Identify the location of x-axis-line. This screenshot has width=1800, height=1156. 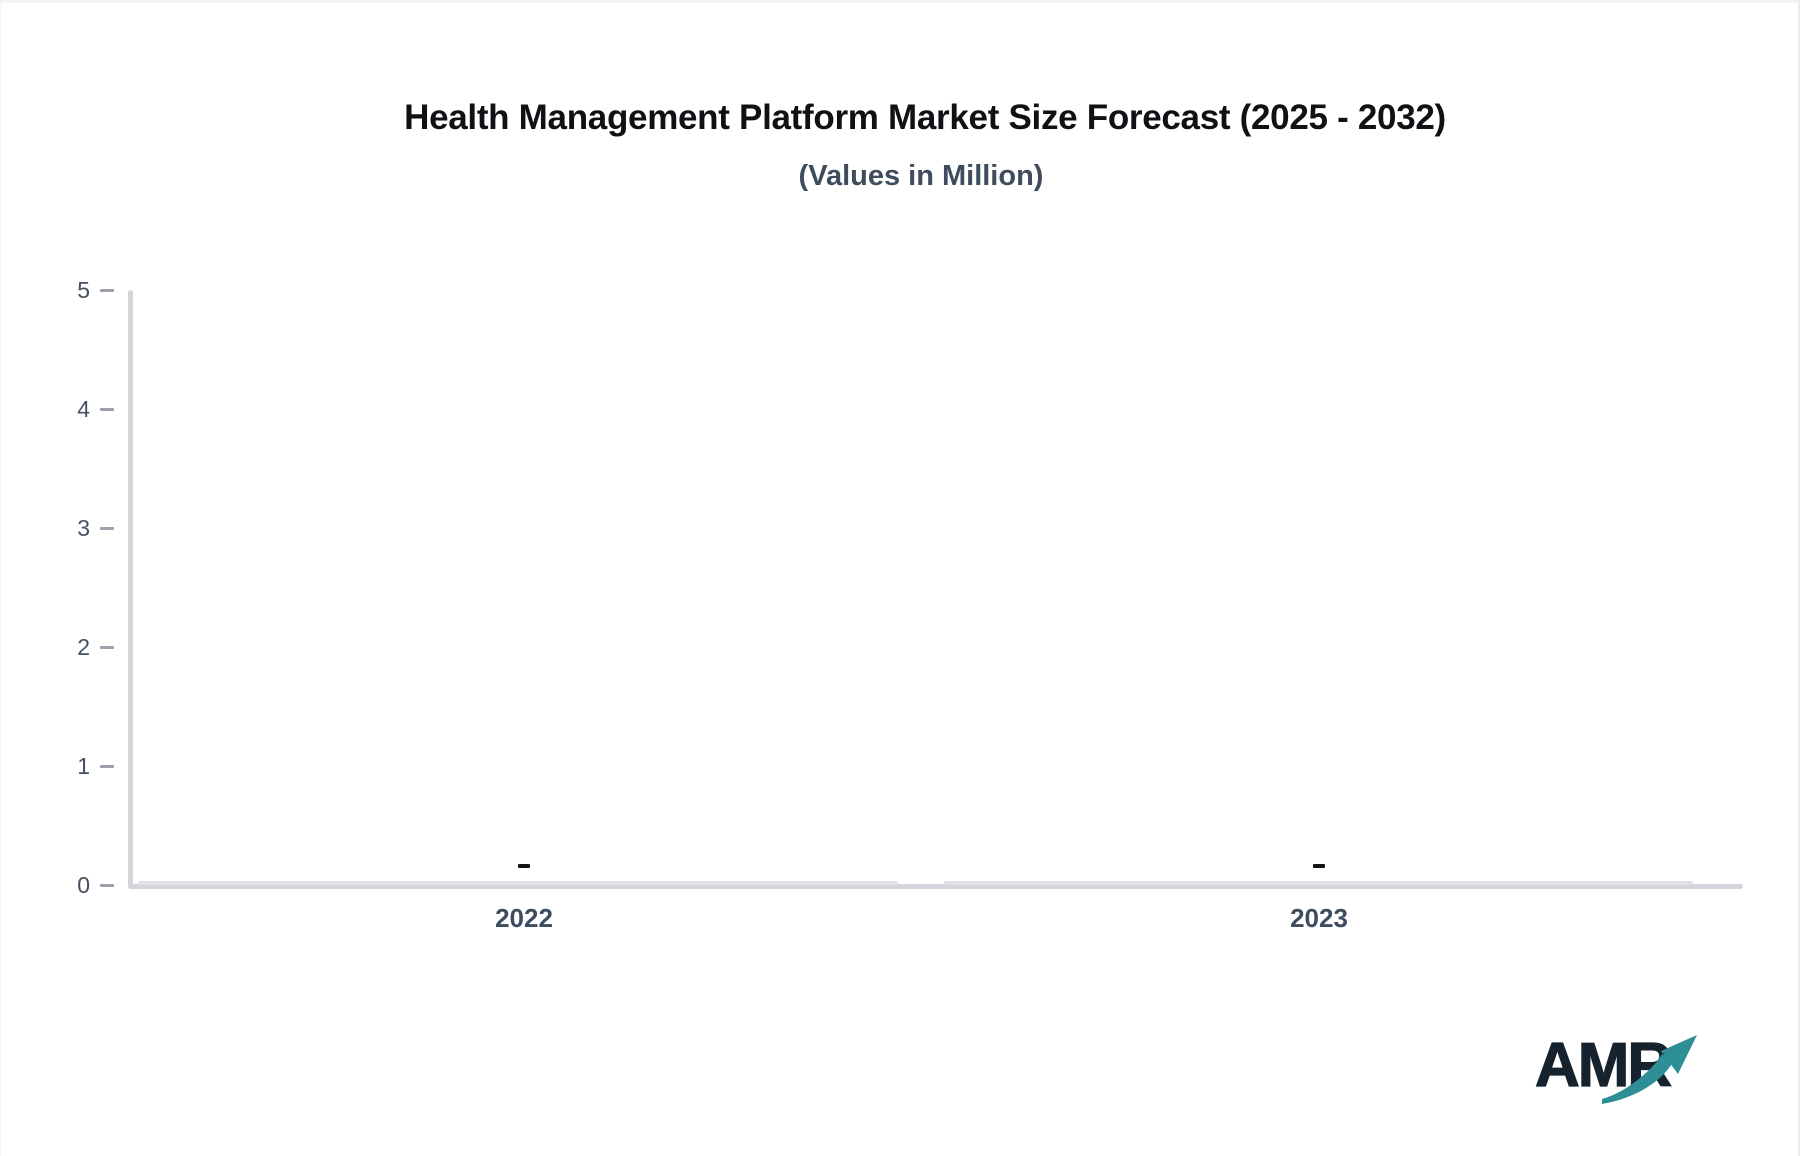
(935, 886).